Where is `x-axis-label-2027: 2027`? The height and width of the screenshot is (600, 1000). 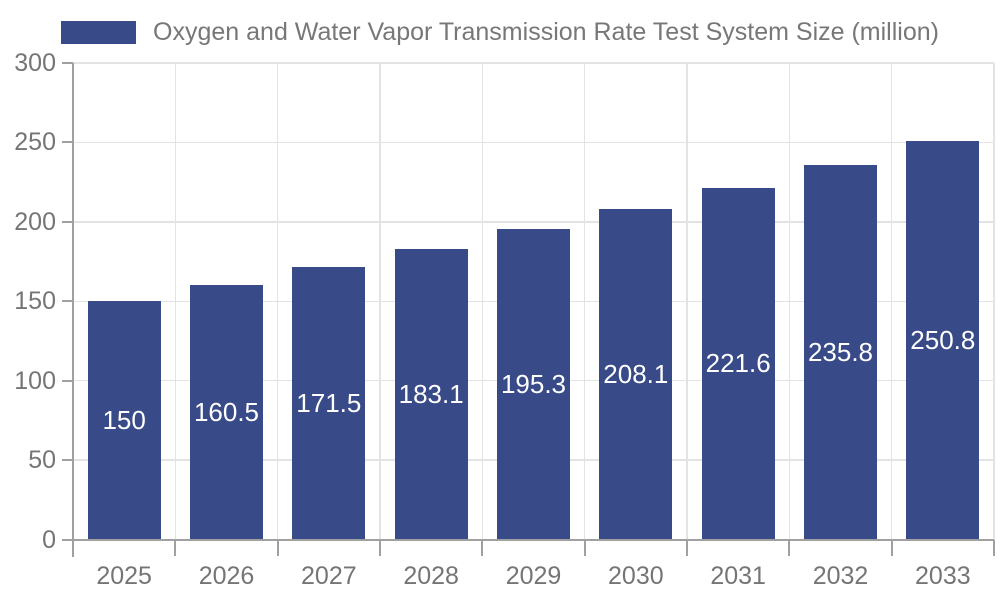
x-axis-label-2027: 2027 is located at coordinates (329, 576).